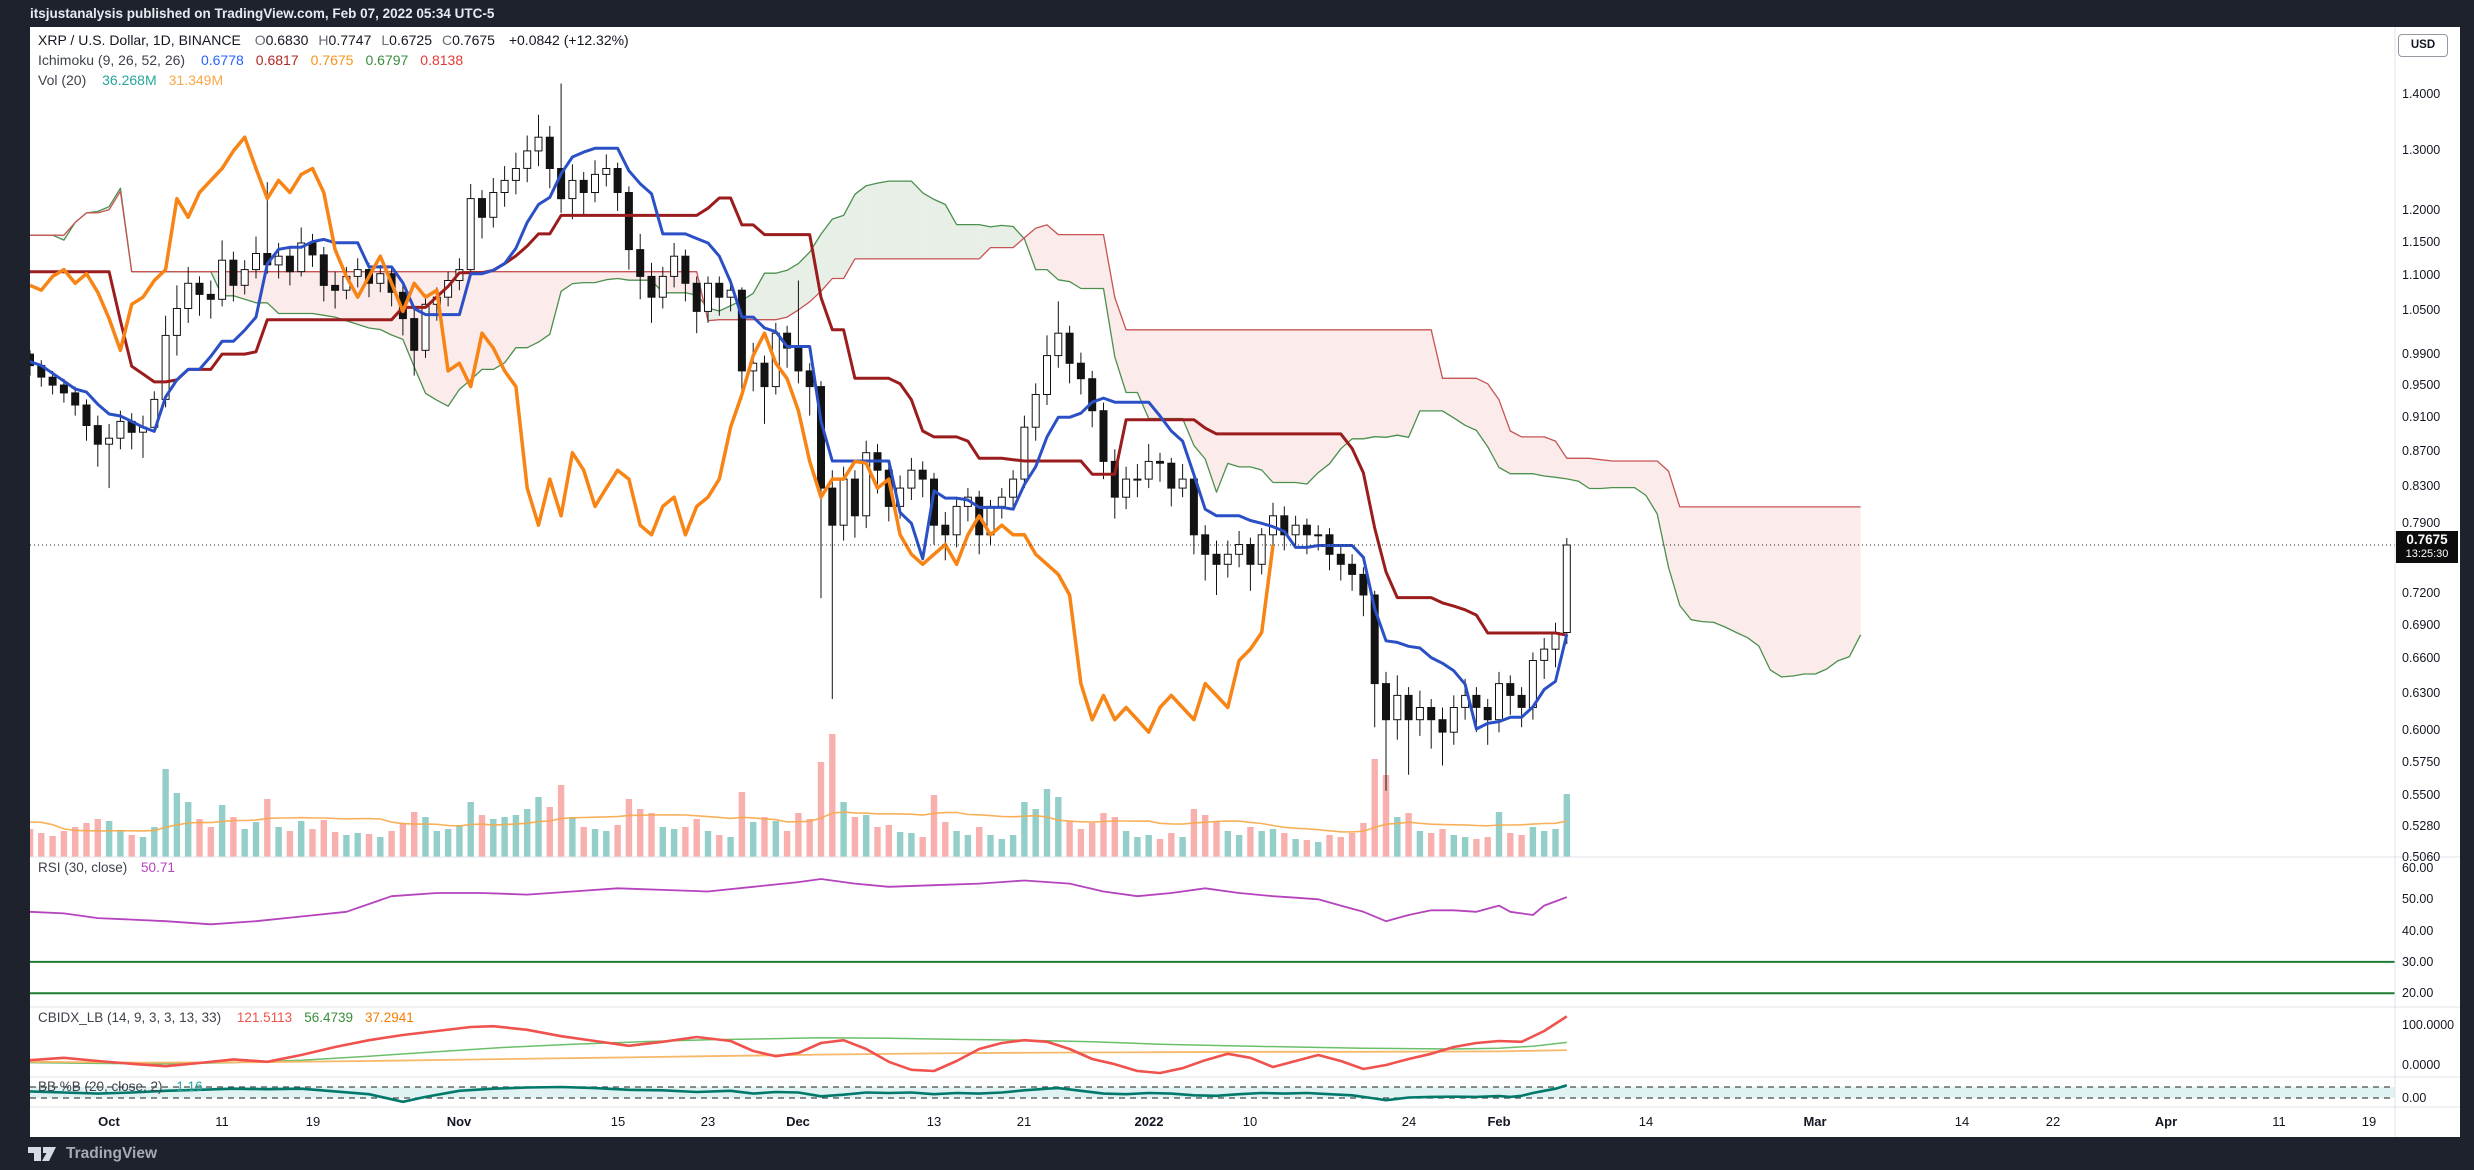 The height and width of the screenshot is (1170, 2474). I want to click on time-tick: 2022, so click(1149, 1121).